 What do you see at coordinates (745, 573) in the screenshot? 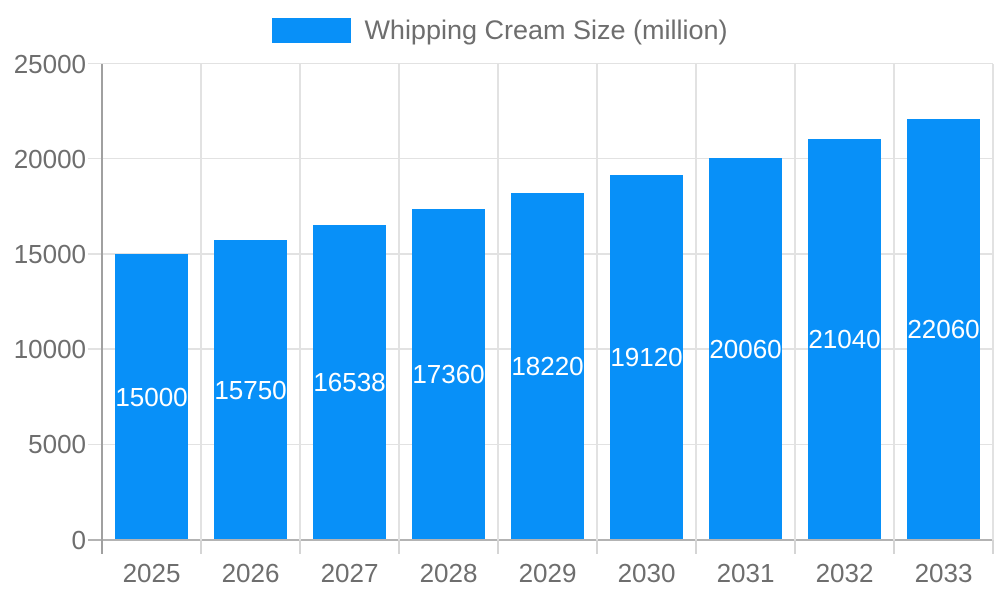
I see `x-tick-label: 2031` at bounding box center [745, 573].